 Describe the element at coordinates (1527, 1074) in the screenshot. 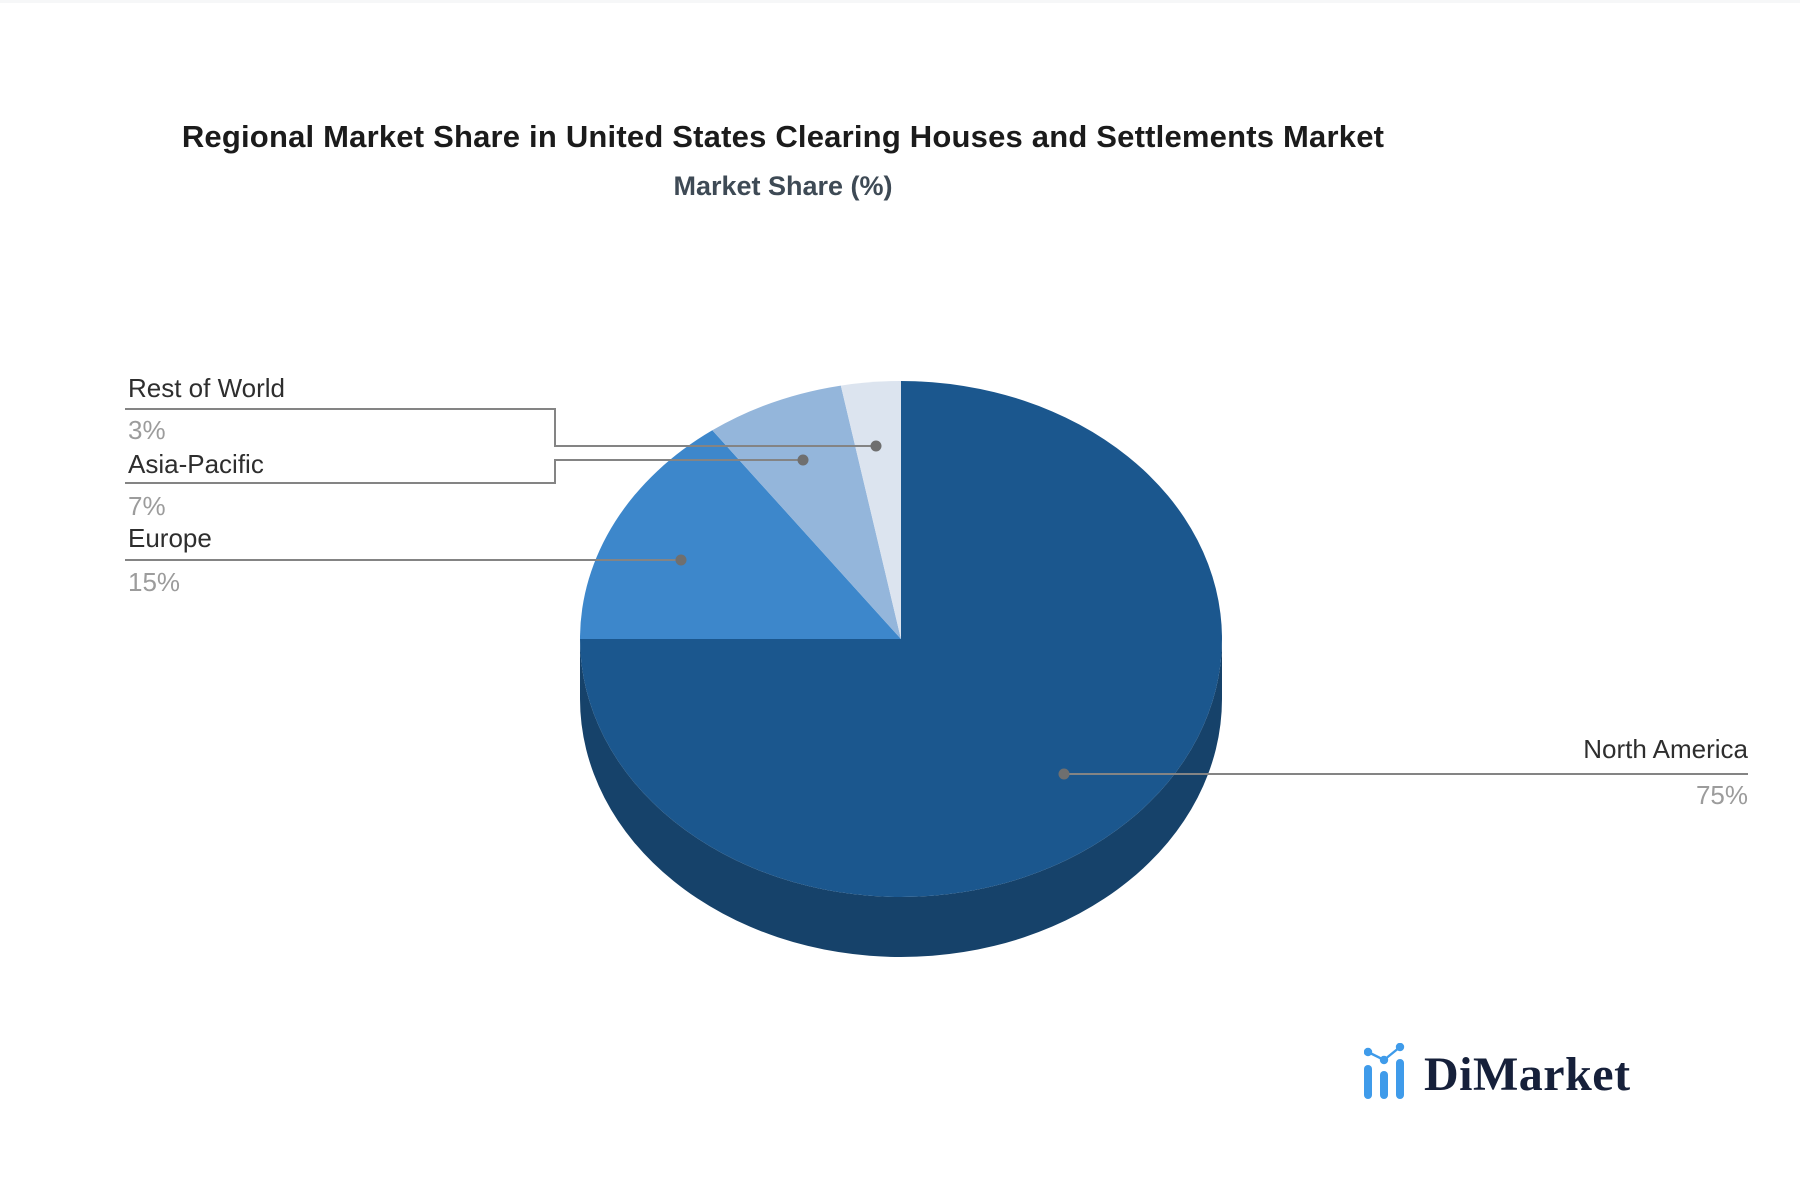

I see `logo-text: DiMarket` at that location.